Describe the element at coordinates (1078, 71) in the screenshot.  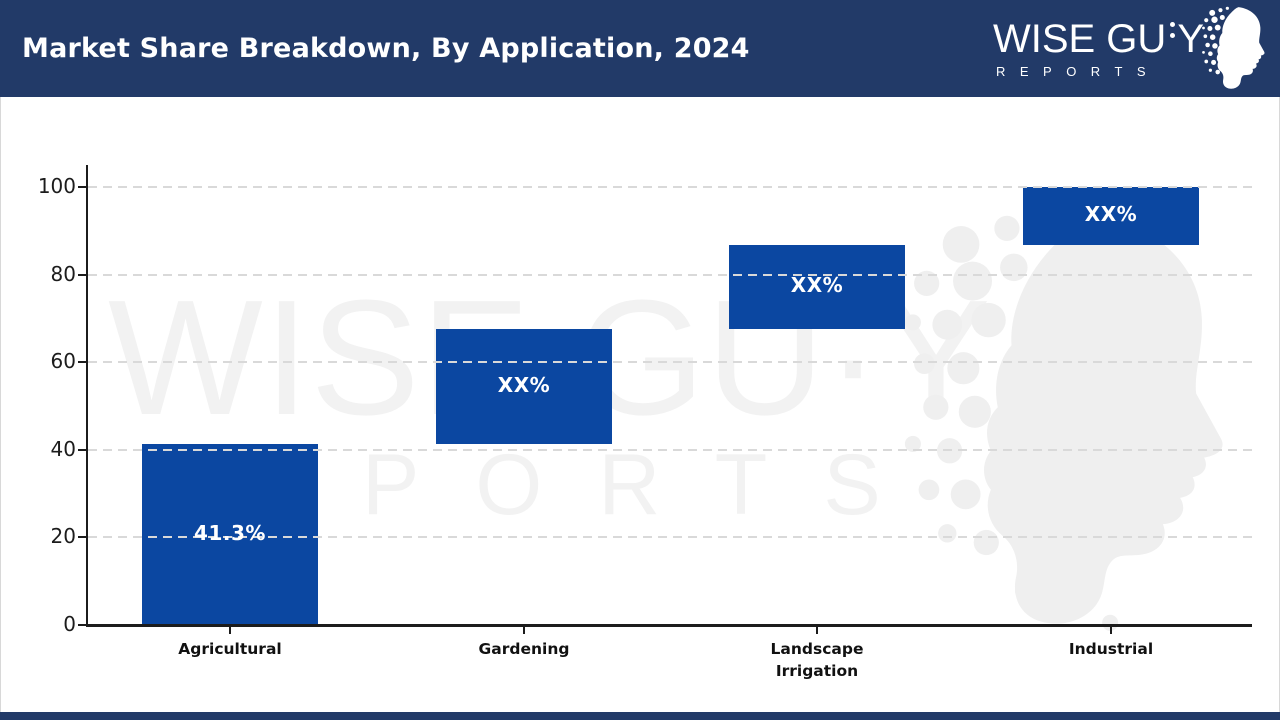
I see `logo-reports-label: REPORTS` at that location.